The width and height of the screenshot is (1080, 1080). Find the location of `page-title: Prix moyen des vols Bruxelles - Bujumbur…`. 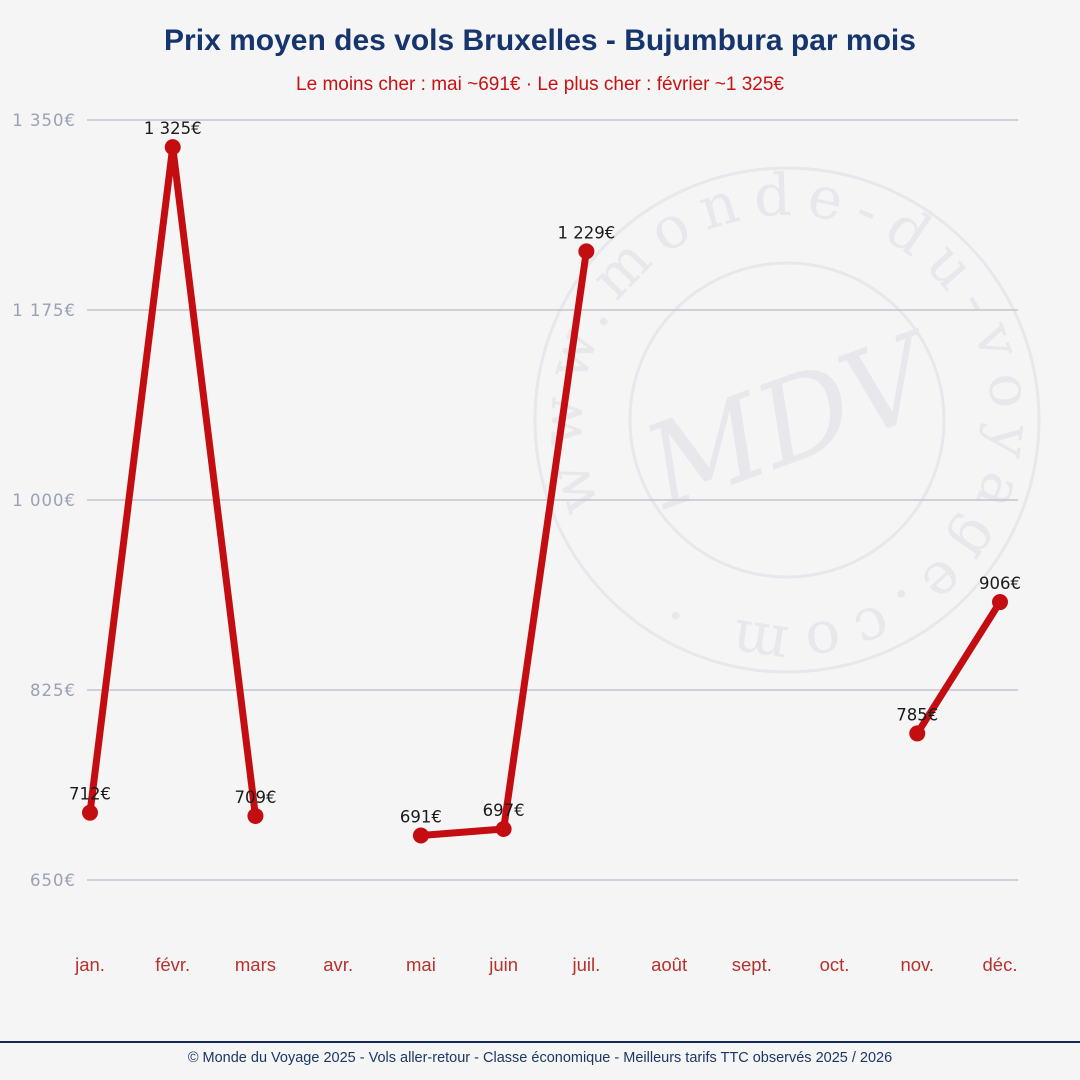

page-title: Prix moyen des vols Bruxelles - Bujumbur… is located at coordinates (540, 40).